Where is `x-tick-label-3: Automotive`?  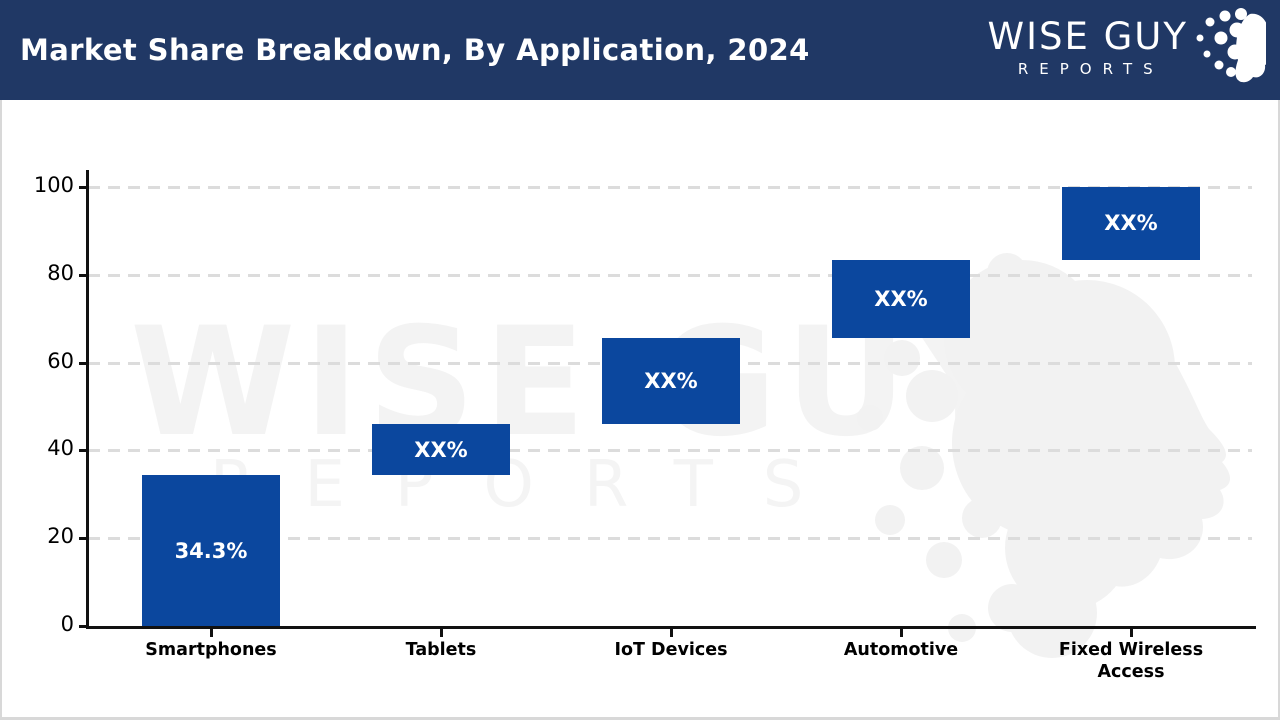
x-tick-label-3: Automotive is located at coordinates (901, 650).